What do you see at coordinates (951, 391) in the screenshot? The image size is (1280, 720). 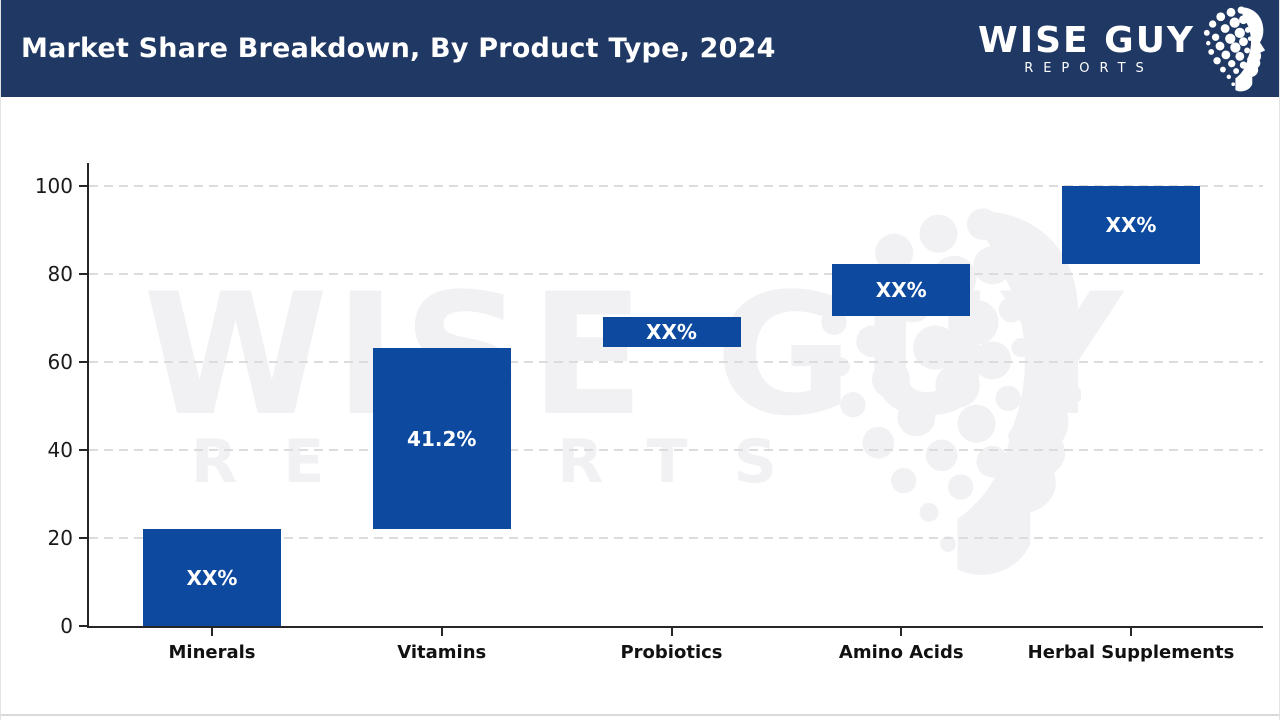 I see `watermark-head-profile-icon` at bounding box center [951, 391].